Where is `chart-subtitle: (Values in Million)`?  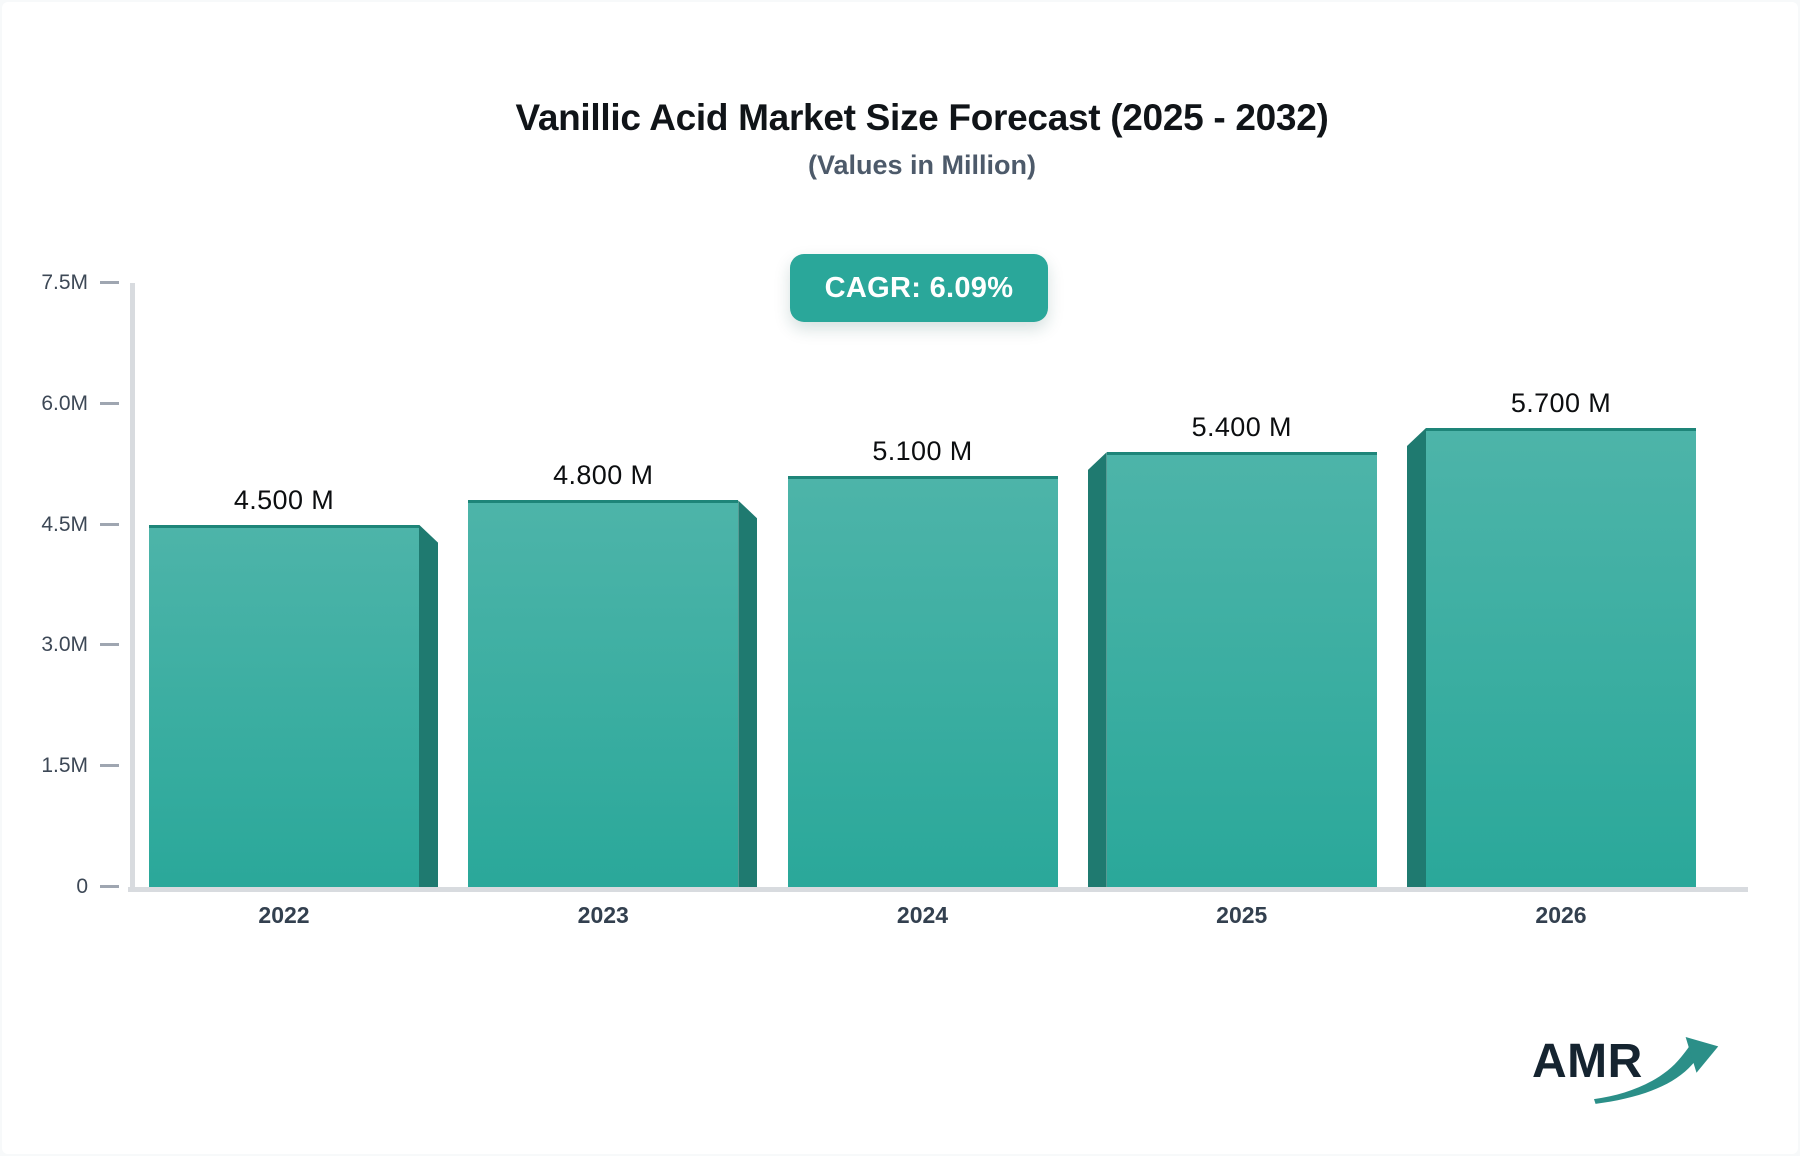
chart-subtitle: (Values in Million) is located at coordinates (922, 165).